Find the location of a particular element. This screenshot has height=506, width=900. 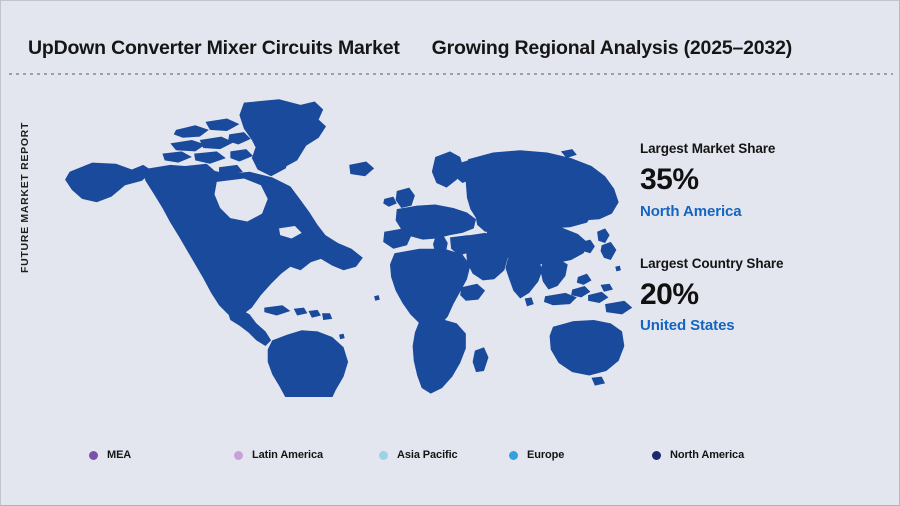

legend-item-mea: MEA is located at coordinates (110, 455).